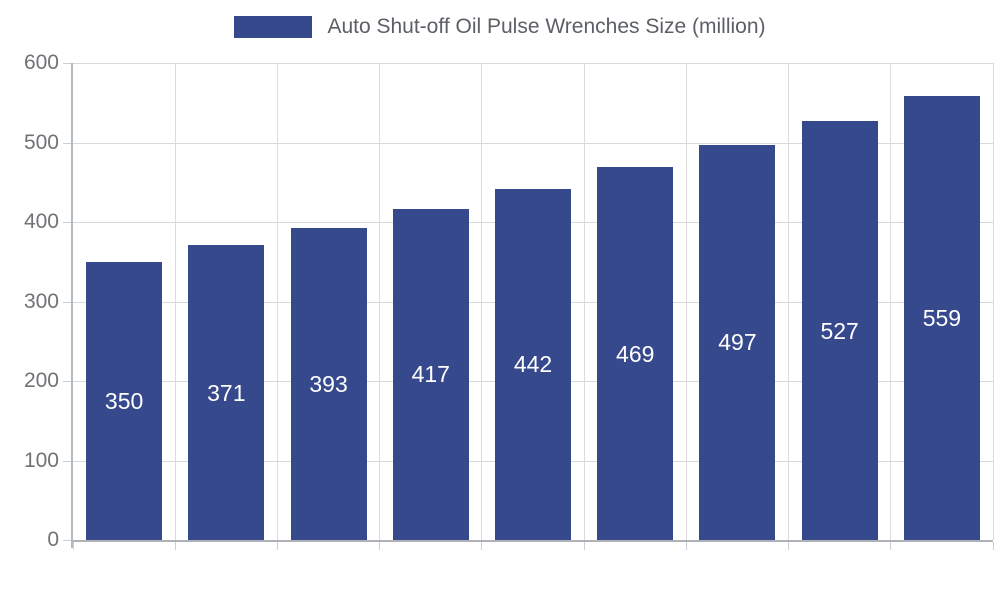  What do you see at coordinates (41, 460) in the screenshot?
I see `y-axis-tick-label: 100` at bounding box center [41, 460].